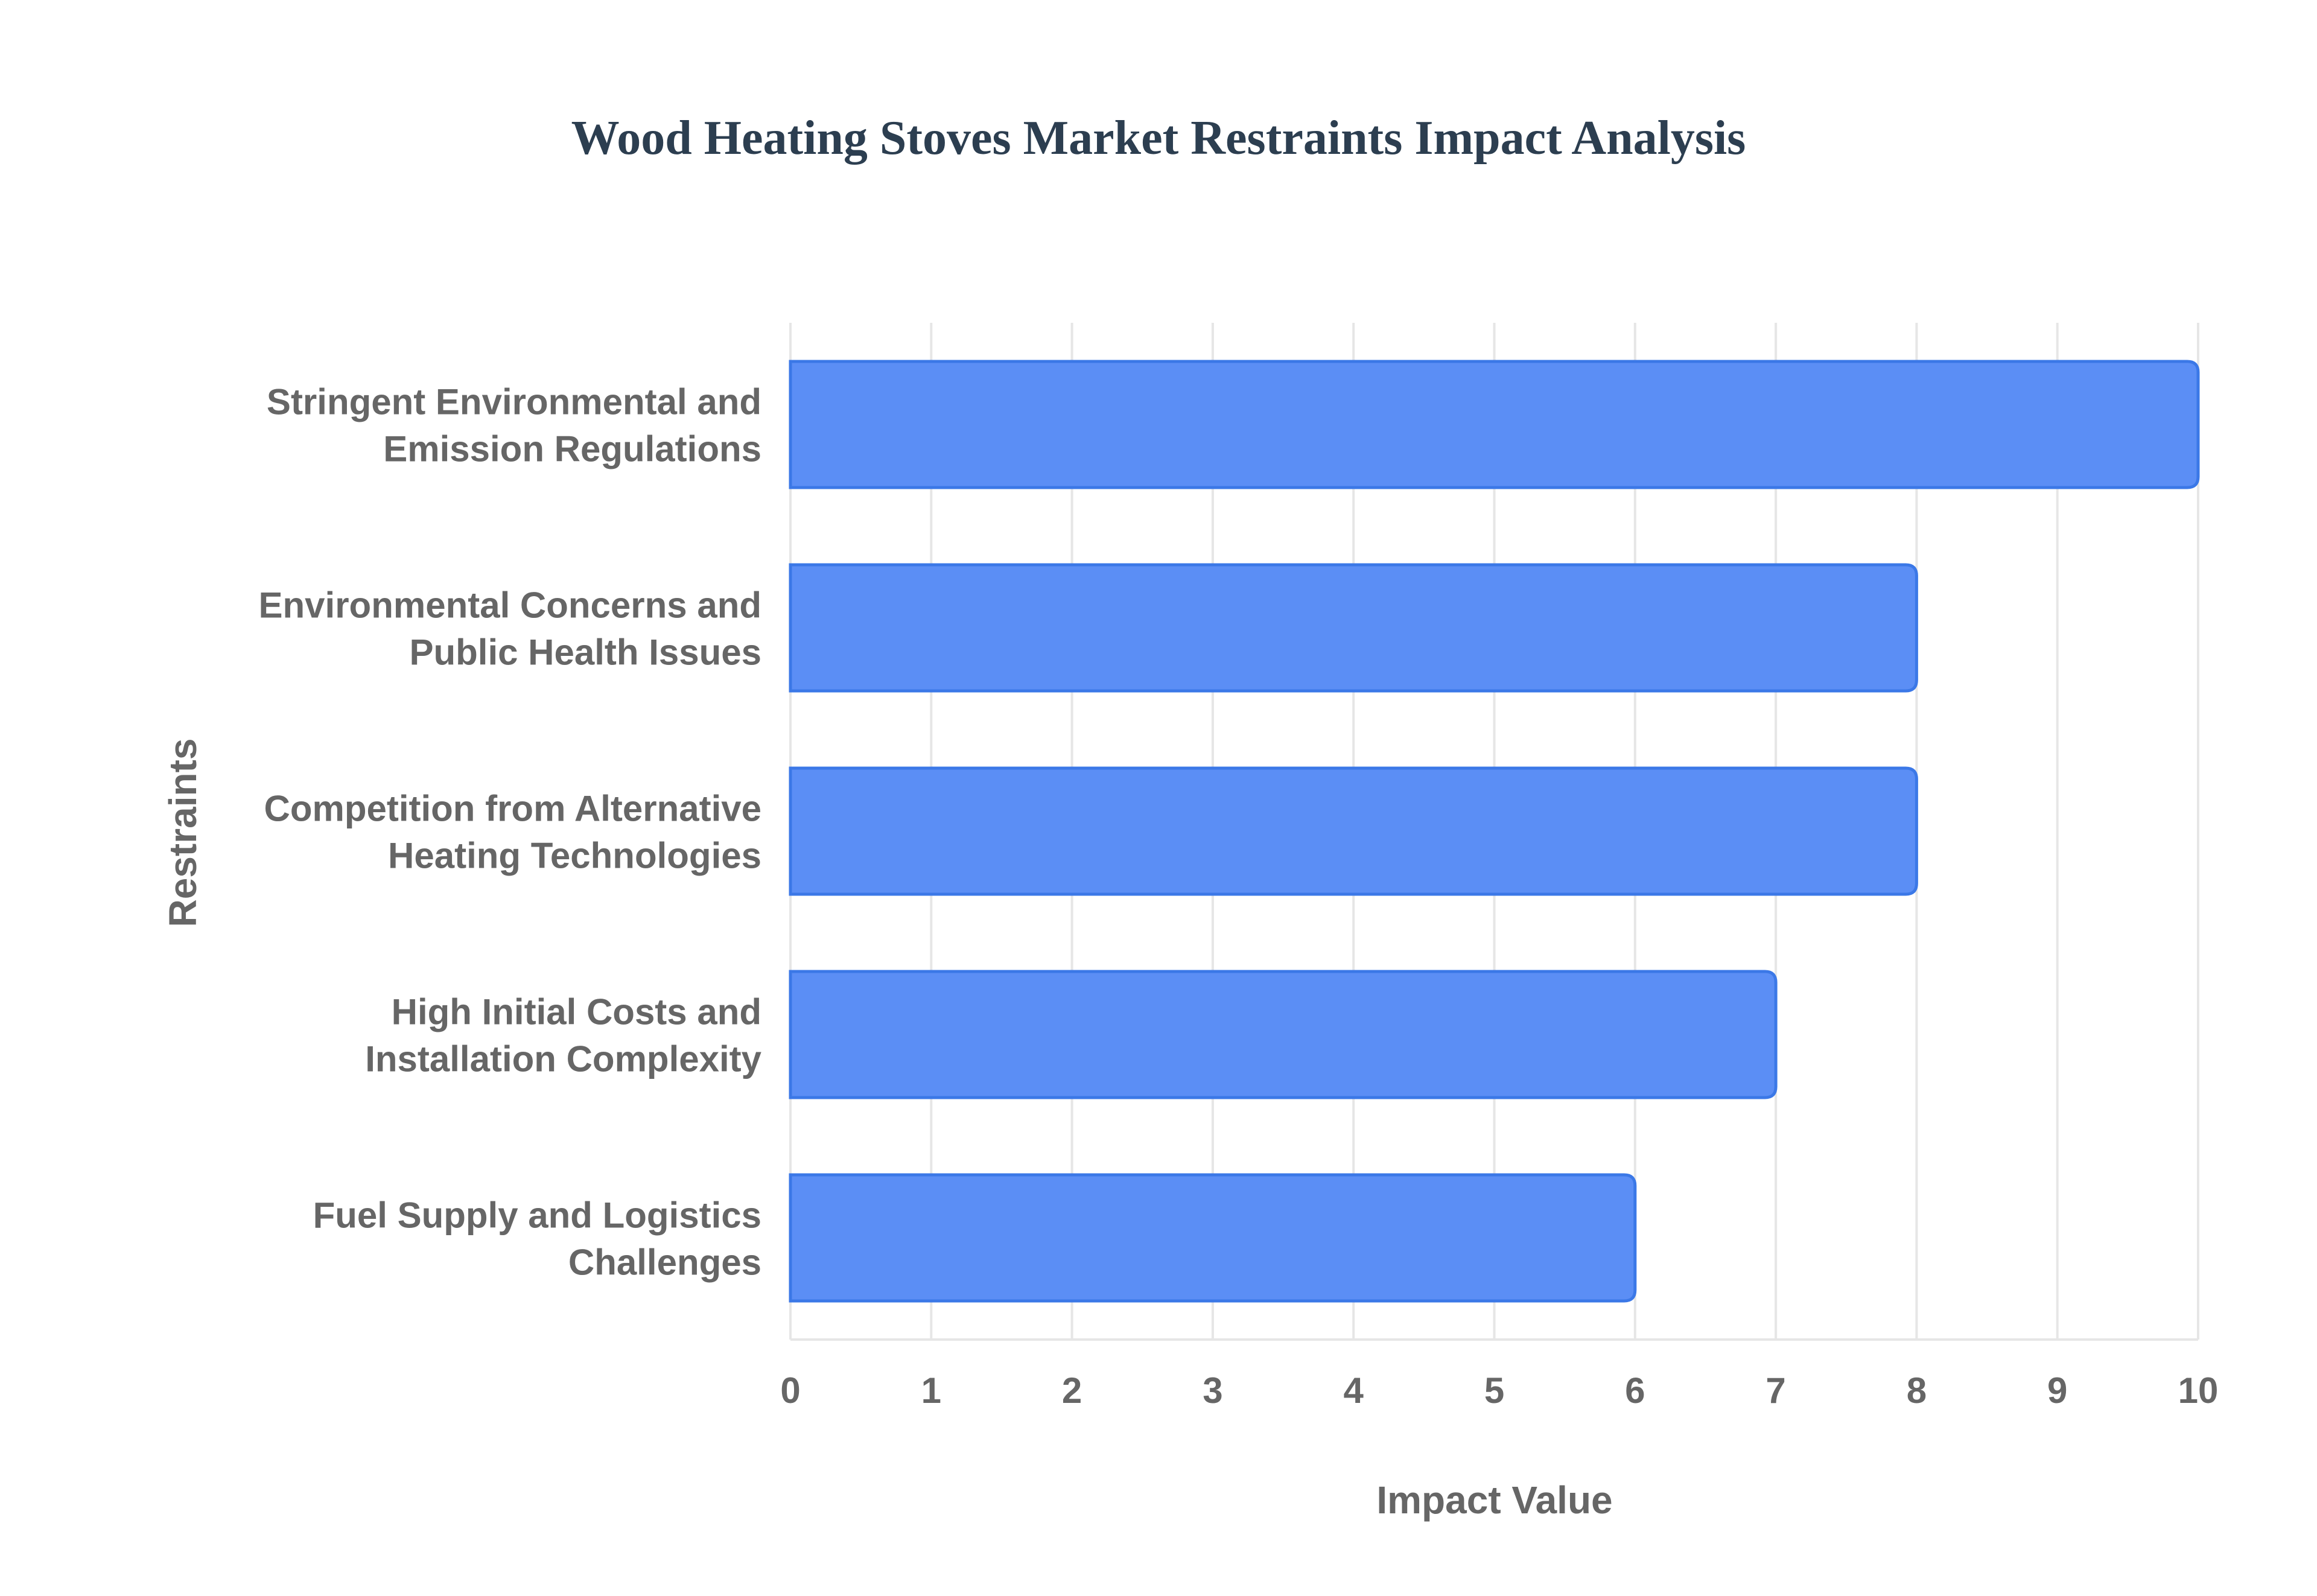 This screenshot has width=2317, height=1596. What do you see at coordinates (931, 1391) in the screenshot?
I see `x-tick-label-1: 1` at bounding box center [931, 1391].